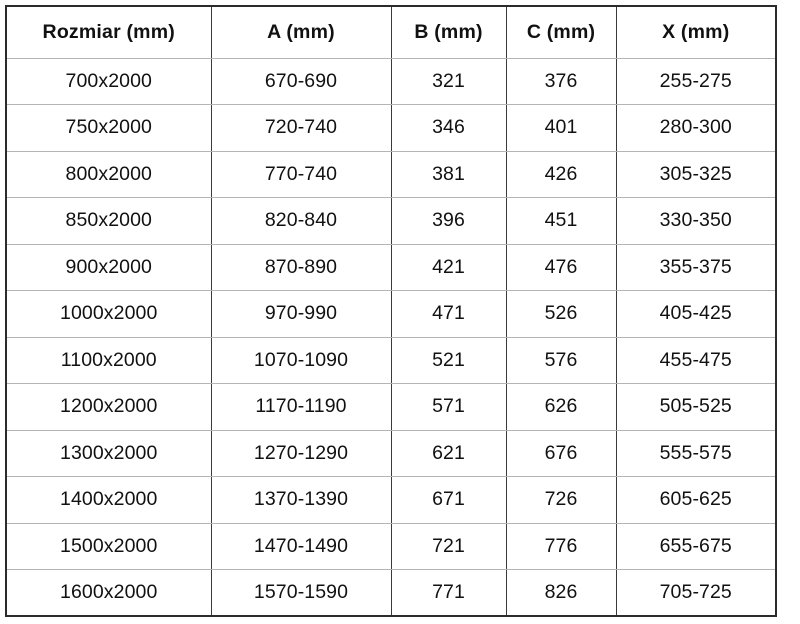 The image size is (800, 624). I want to click on cell-b: 771, so click(448, 593).